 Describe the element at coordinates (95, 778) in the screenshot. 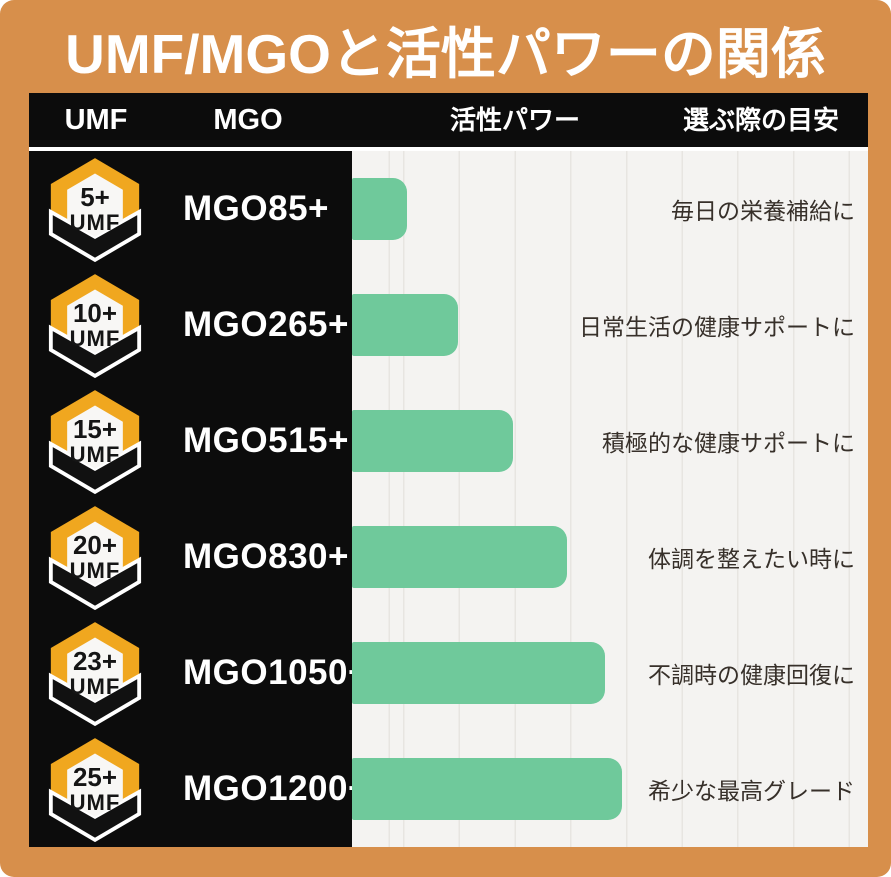

I see `badge-umf-number: 25+` at that location.